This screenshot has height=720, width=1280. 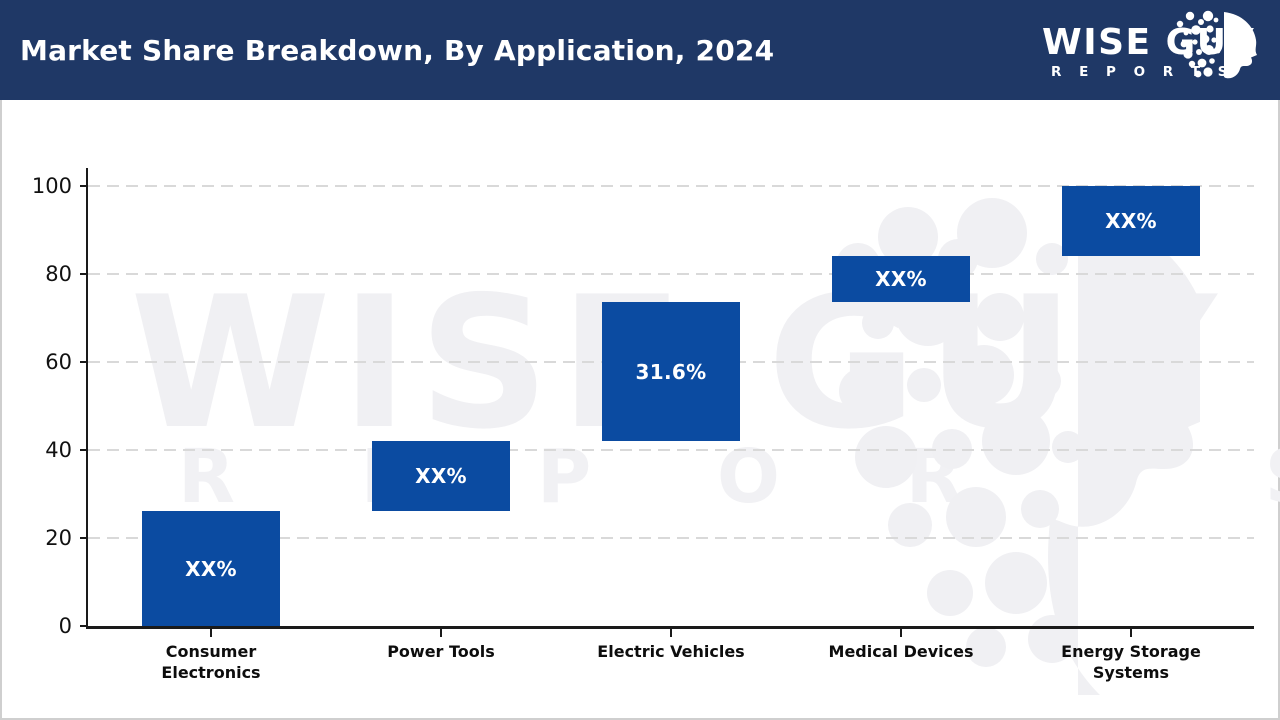 I want to click on ytick-label-20: 20, so click(x=58, y=538).